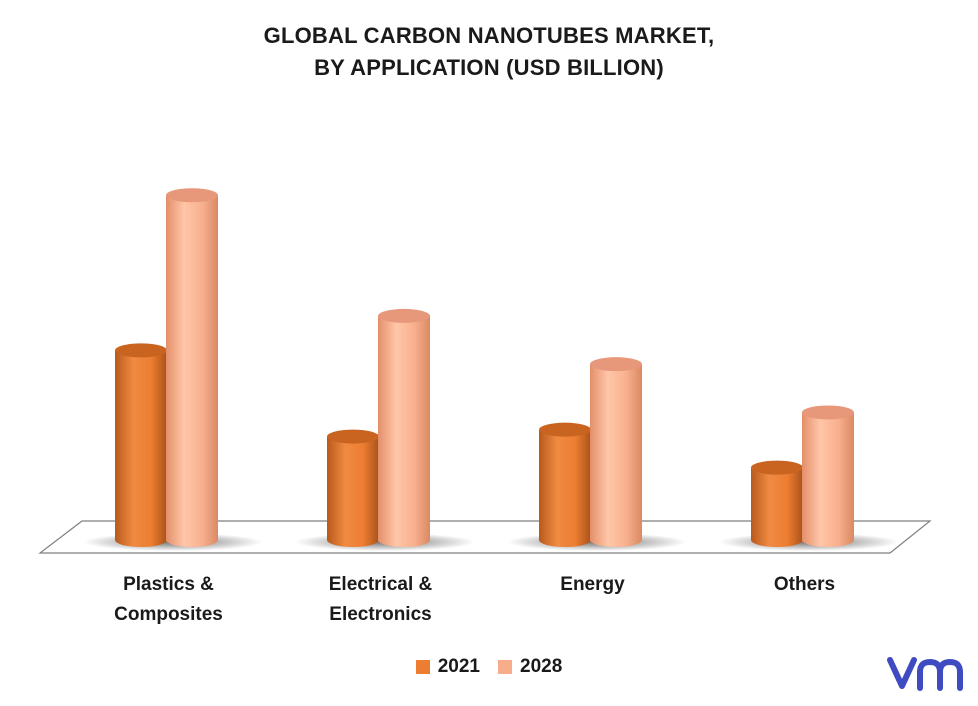 The width and height of the screenshot is (978, 706). I want to click on chart-legend: 2021 2028, so click(489, 667).